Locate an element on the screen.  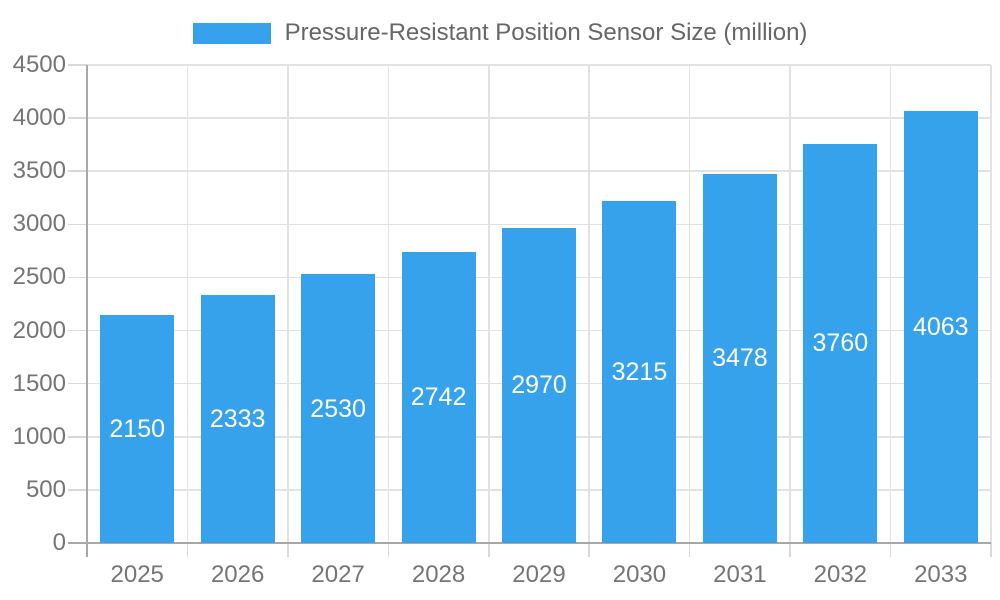
x-axis-label: 2031 is located at coordinates (740, 574).